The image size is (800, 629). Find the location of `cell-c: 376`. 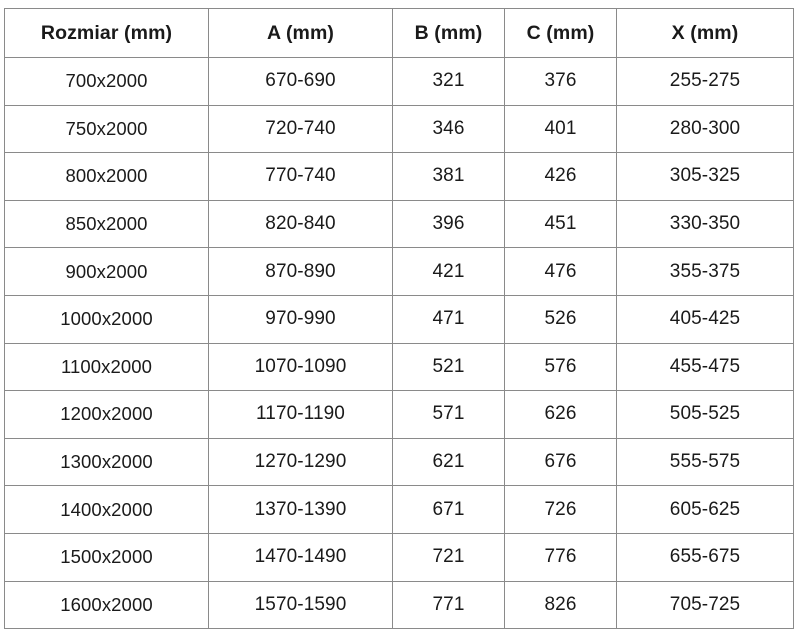

cell-c: 376 is located at coordinates (560, 81).